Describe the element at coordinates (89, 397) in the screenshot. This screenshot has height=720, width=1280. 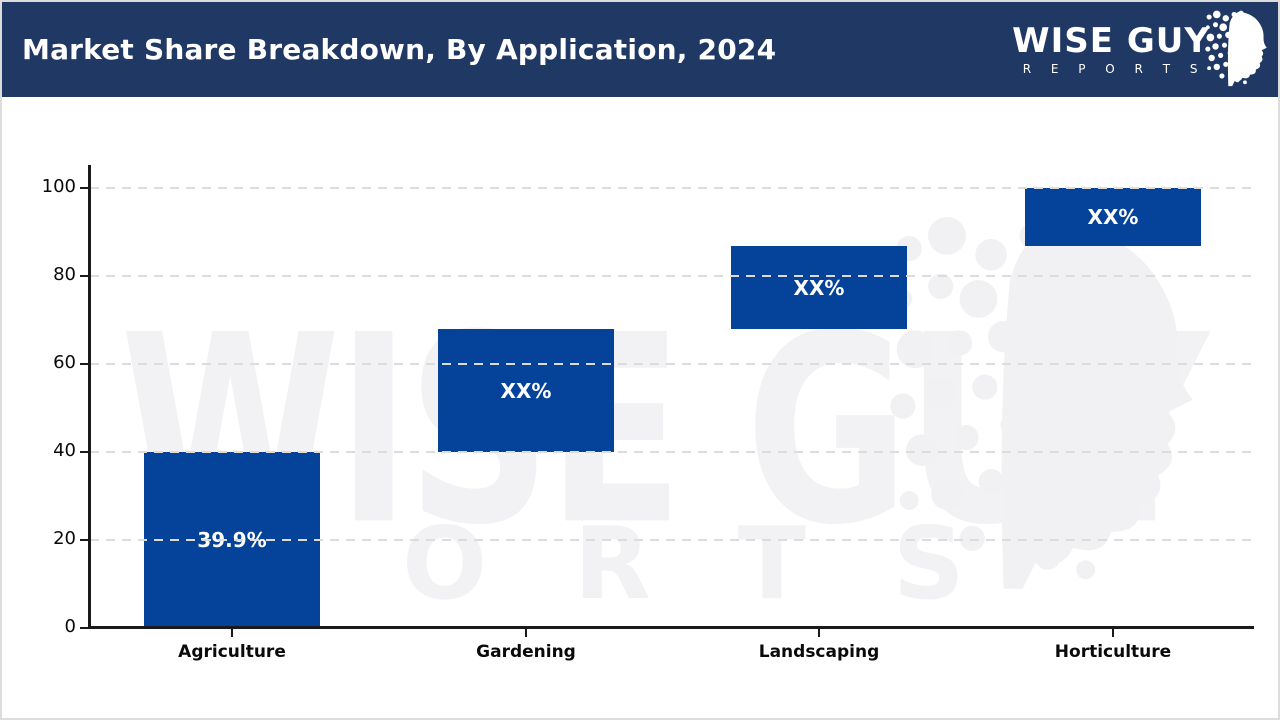
I see `y-axis` at that location.